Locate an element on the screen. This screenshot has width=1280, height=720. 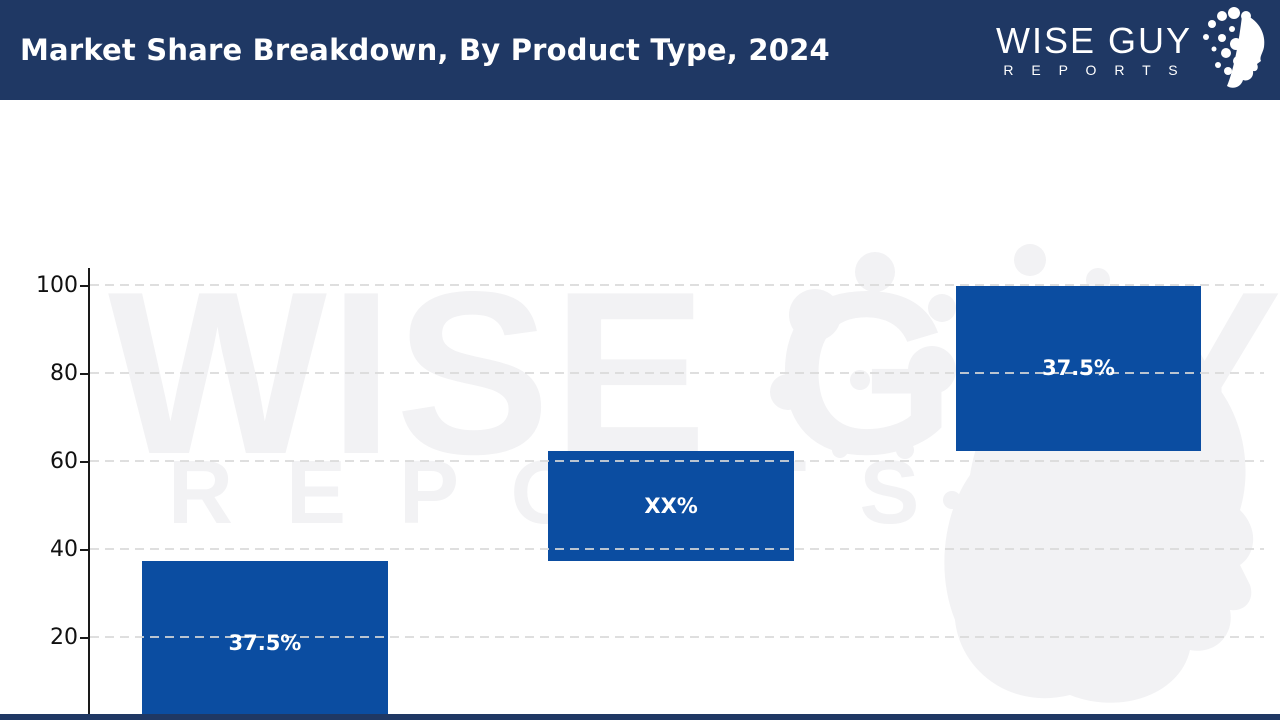
brand-name: WISE GUY is located at coordinates (1093, 40).